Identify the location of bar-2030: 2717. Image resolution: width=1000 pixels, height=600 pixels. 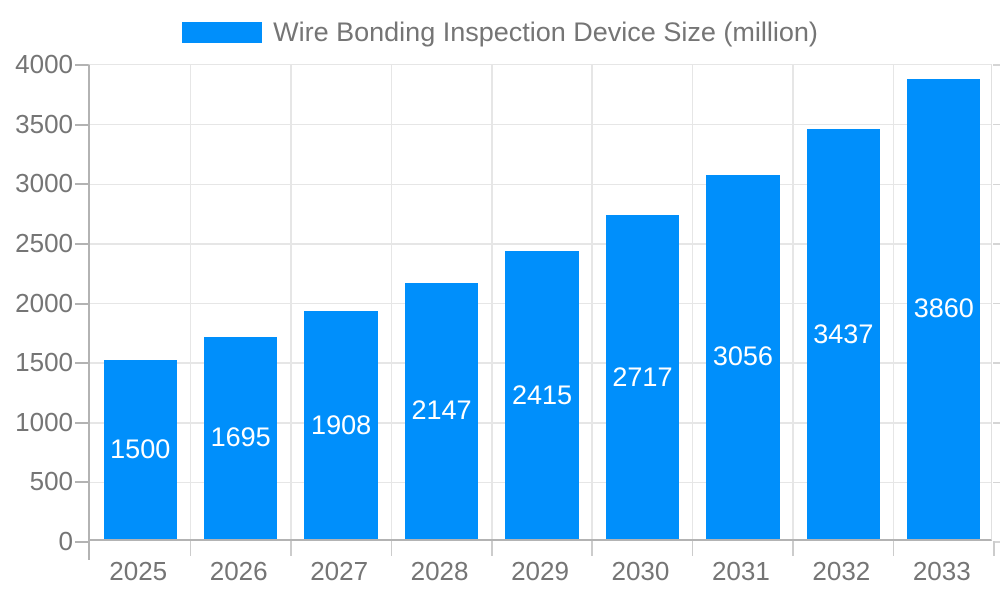
(642, 377).